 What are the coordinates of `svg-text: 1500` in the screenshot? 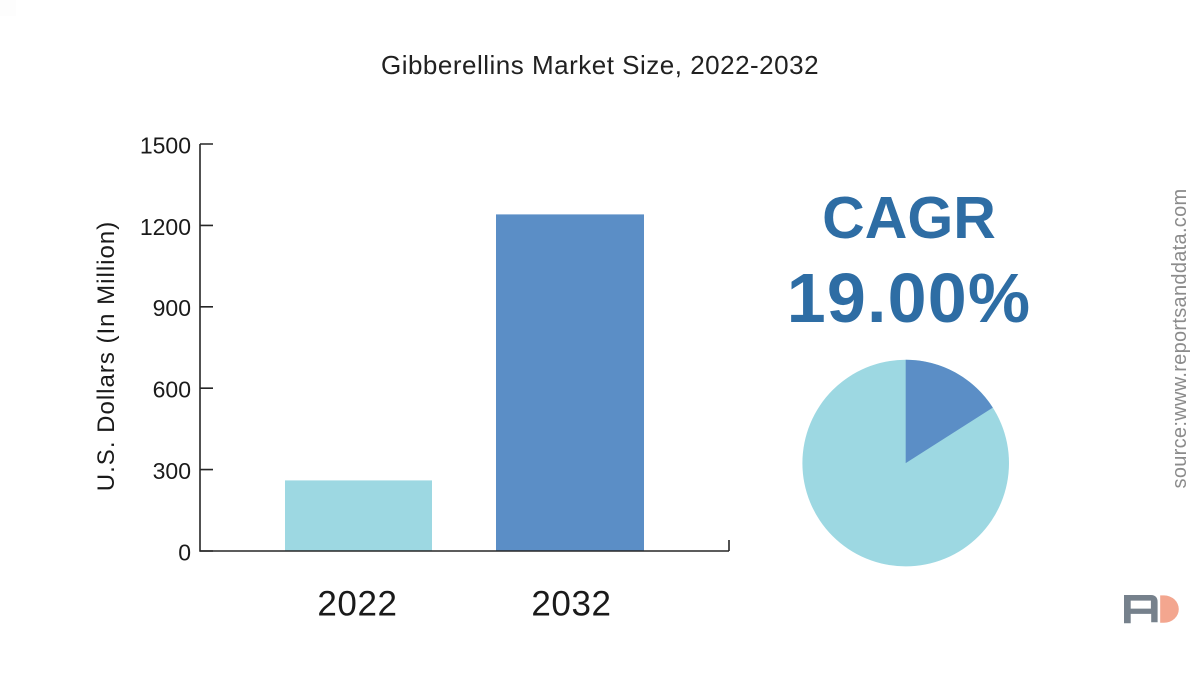 It's located at (165, 145).